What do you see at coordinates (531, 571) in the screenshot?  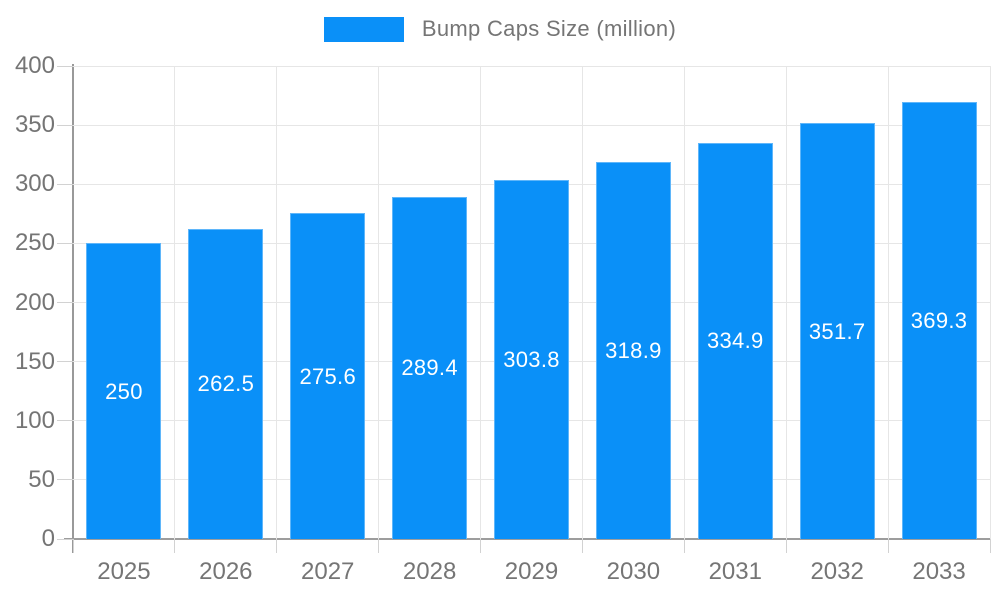 I see `x-tick-label: 2029` at bounding box center [531, 571].